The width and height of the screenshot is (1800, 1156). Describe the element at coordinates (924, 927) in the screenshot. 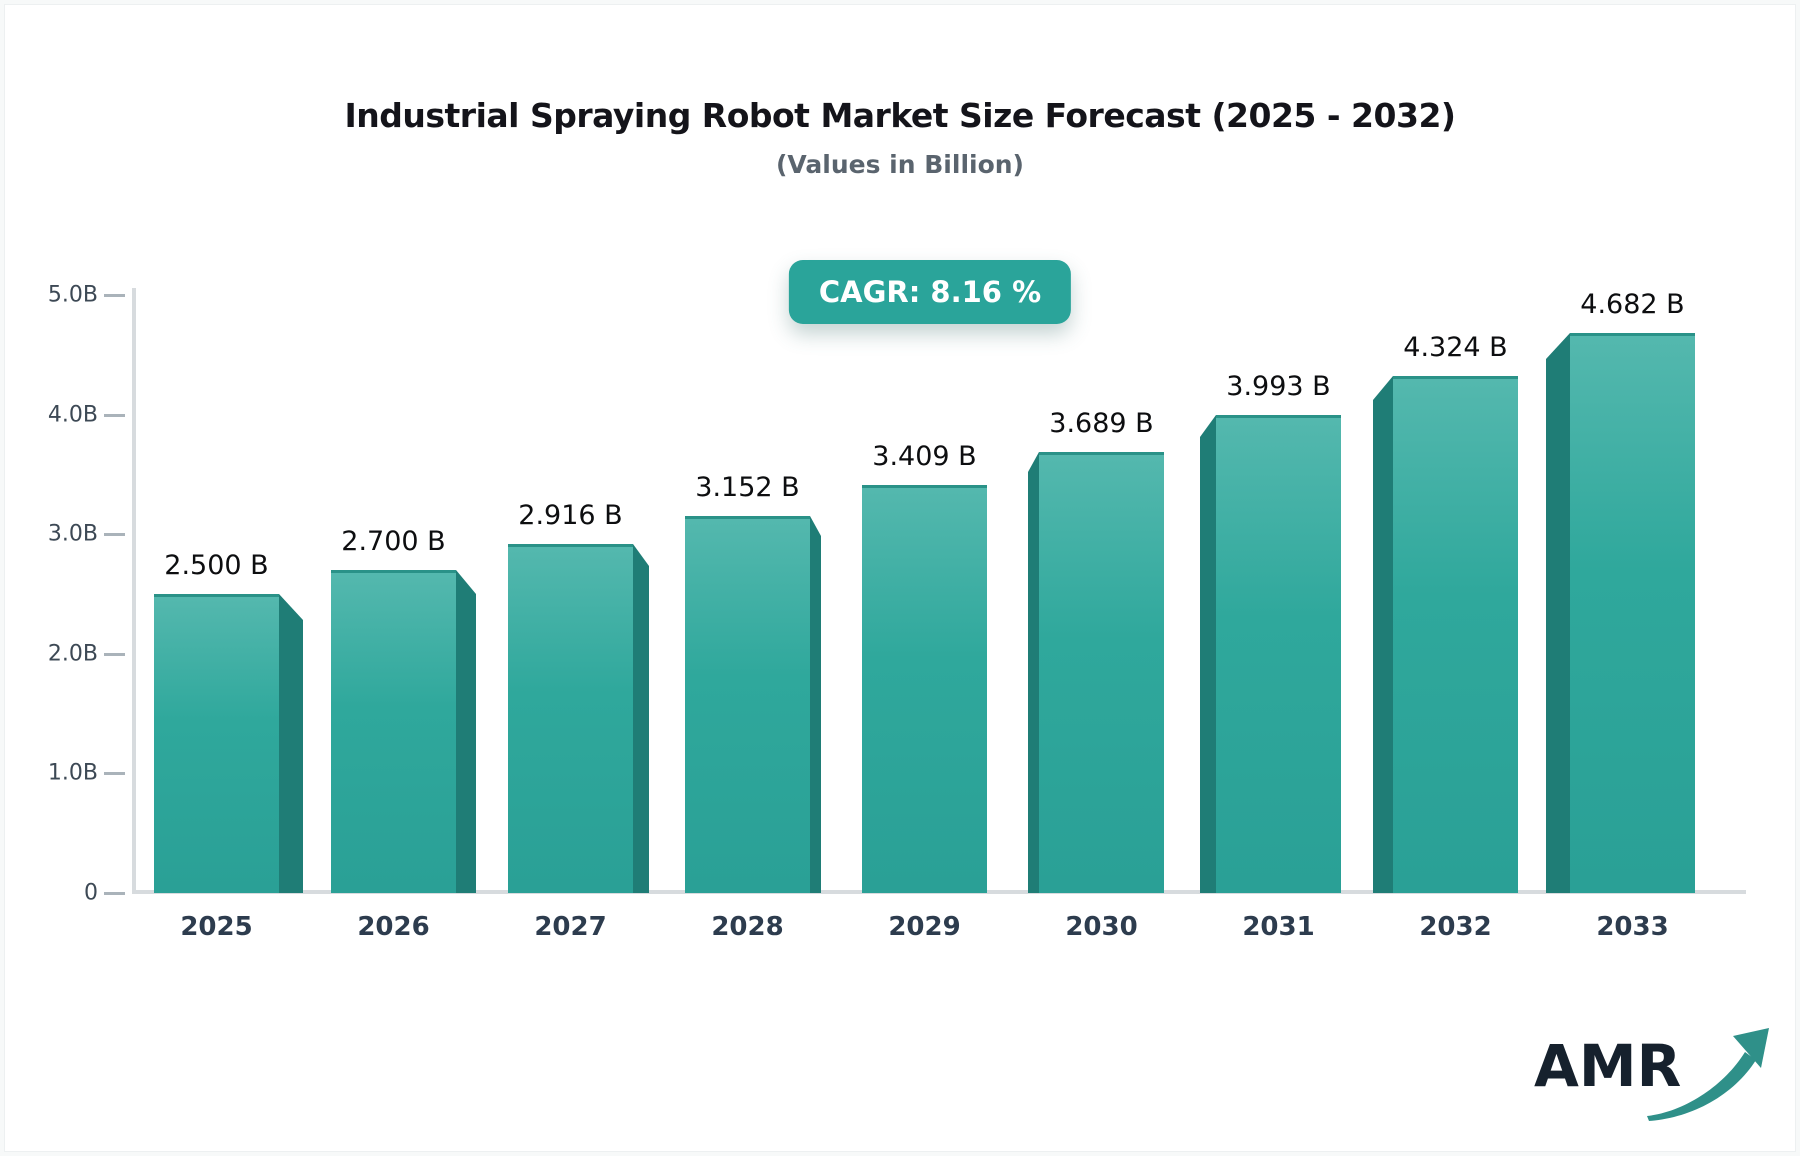

I see `x-axis-tick-label: 2029` at that location.